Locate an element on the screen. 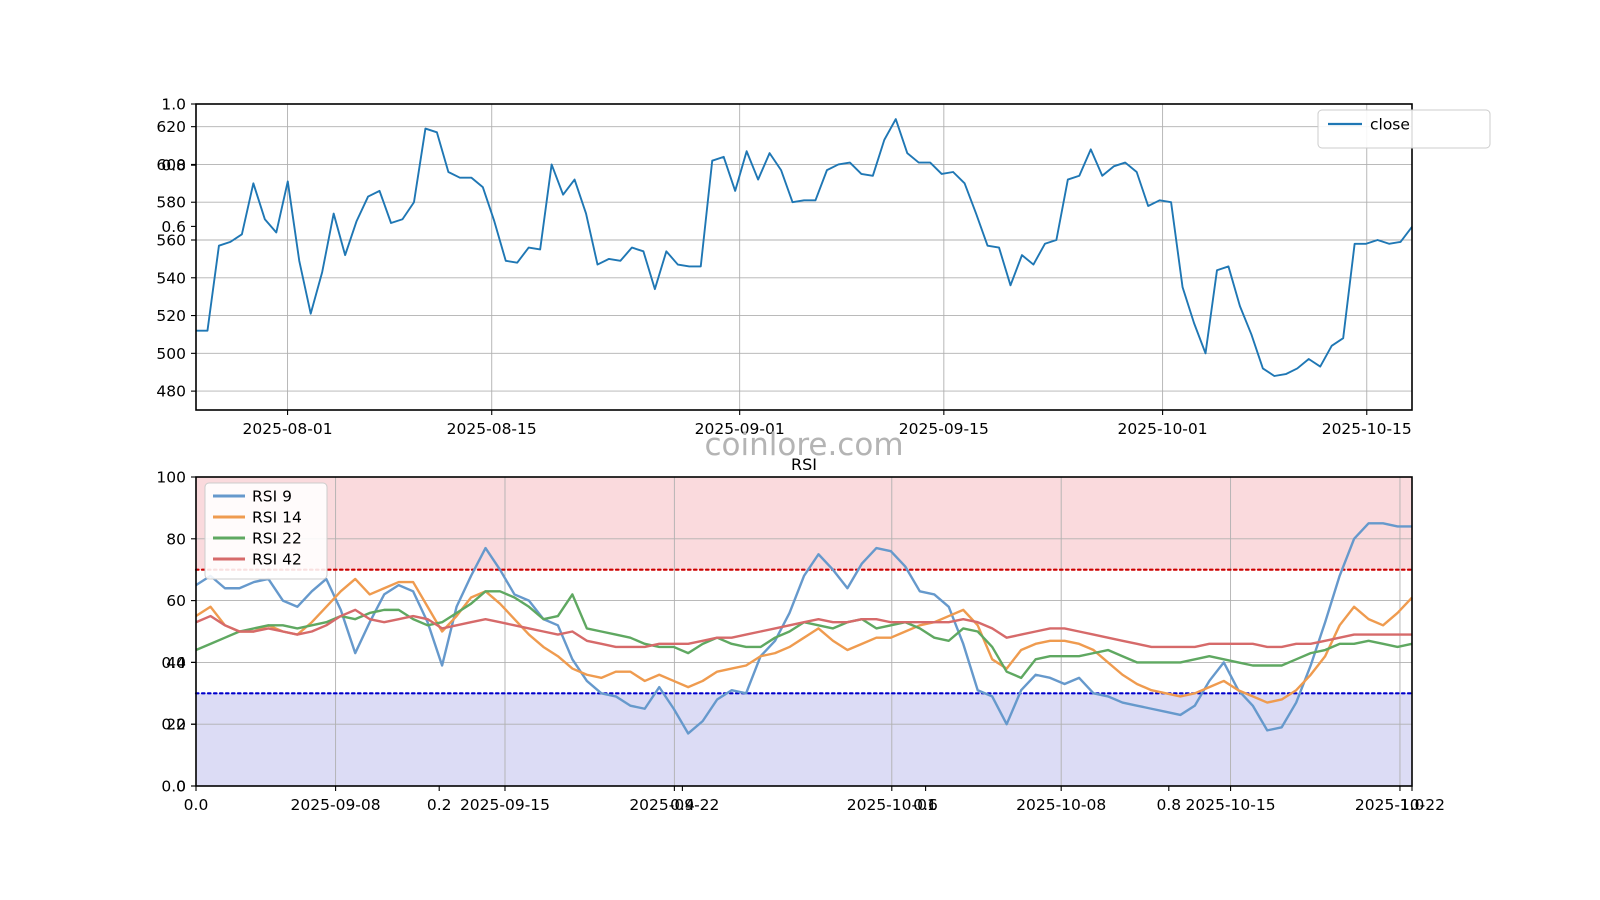 Image resolution: width=1600 pixels, height=900 pixels. price-y-tick-label: 560 is located at coordinates (171, 241).